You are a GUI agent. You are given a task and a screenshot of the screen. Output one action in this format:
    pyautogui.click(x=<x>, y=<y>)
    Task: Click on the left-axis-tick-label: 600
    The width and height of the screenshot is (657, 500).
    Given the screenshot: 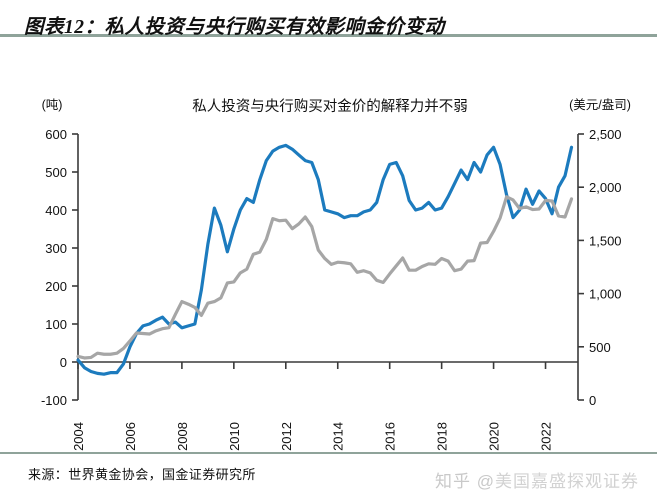 What is the action you would take?
    pyautogui.click(x=56, y=134)
    